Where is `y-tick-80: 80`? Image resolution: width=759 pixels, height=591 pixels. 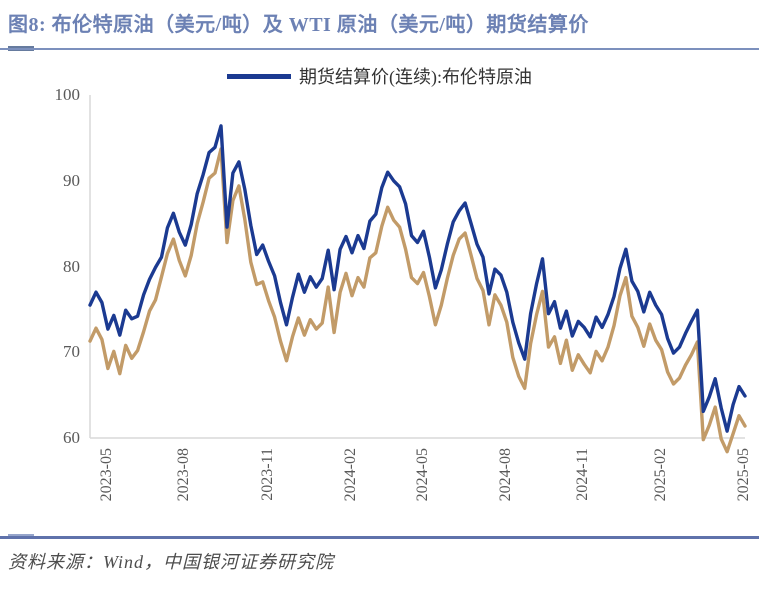 y-tick-80: 80 is located at coordinates (71, 266).